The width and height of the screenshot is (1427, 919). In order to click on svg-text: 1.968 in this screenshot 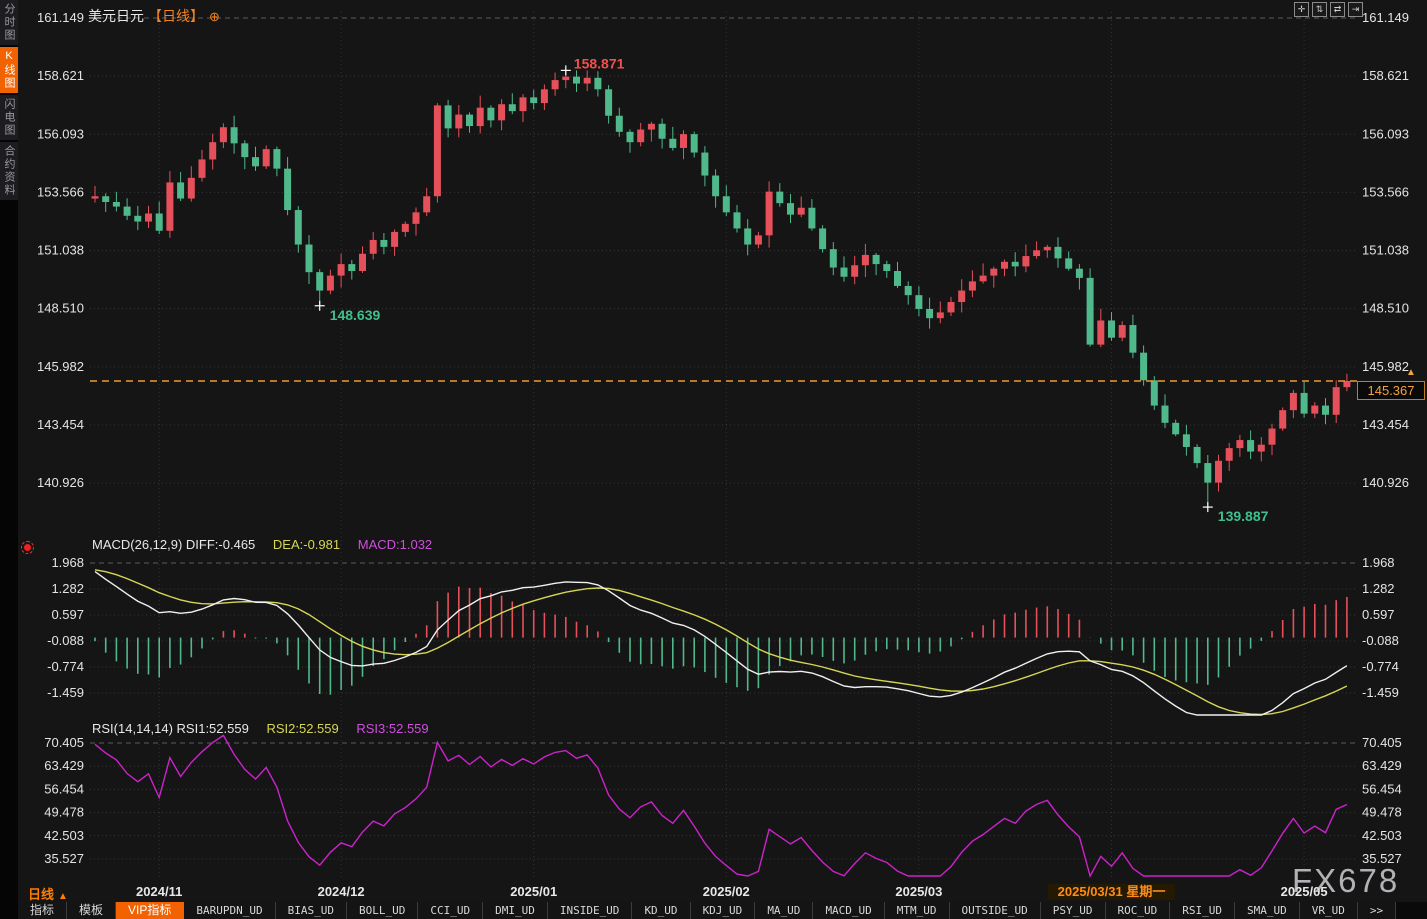, I will do `click(67, 562)`.